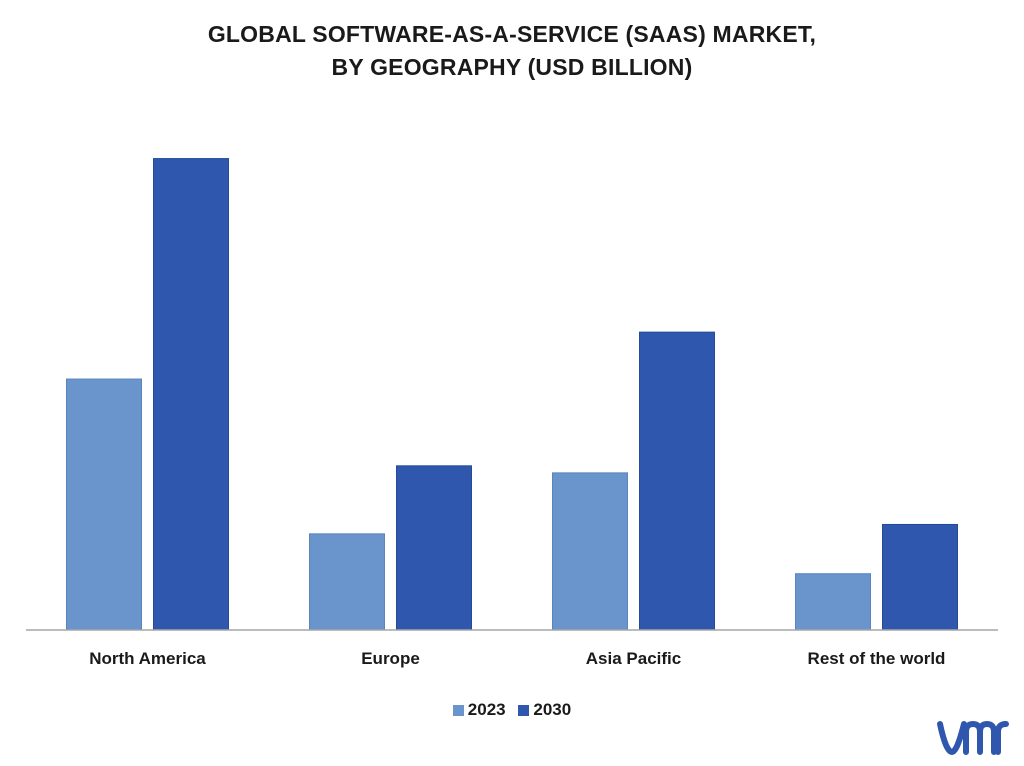 The width and height of the screenshot is (1024, 766). What do you see at coordinates (434, 548) in the screenshot?
I see `bar-europe-2030` at bounding box center [434, 548].